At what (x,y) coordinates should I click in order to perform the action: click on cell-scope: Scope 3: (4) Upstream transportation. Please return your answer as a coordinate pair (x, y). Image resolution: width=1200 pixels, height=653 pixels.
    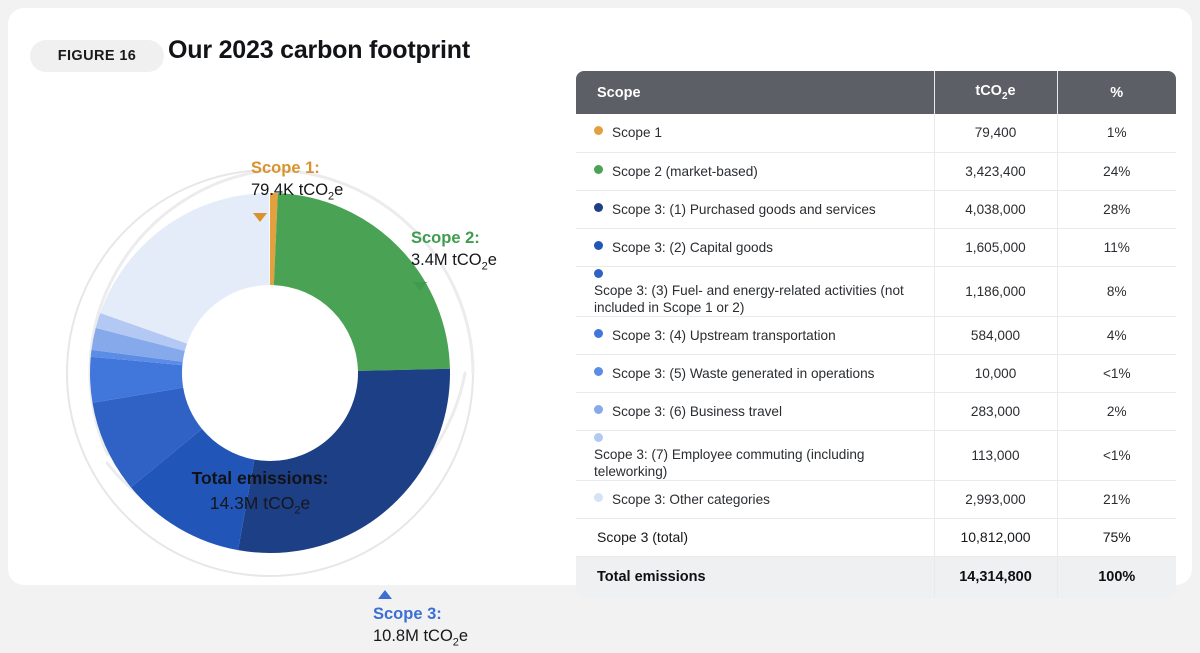
    Looking at the image, I should click on (755, 335).